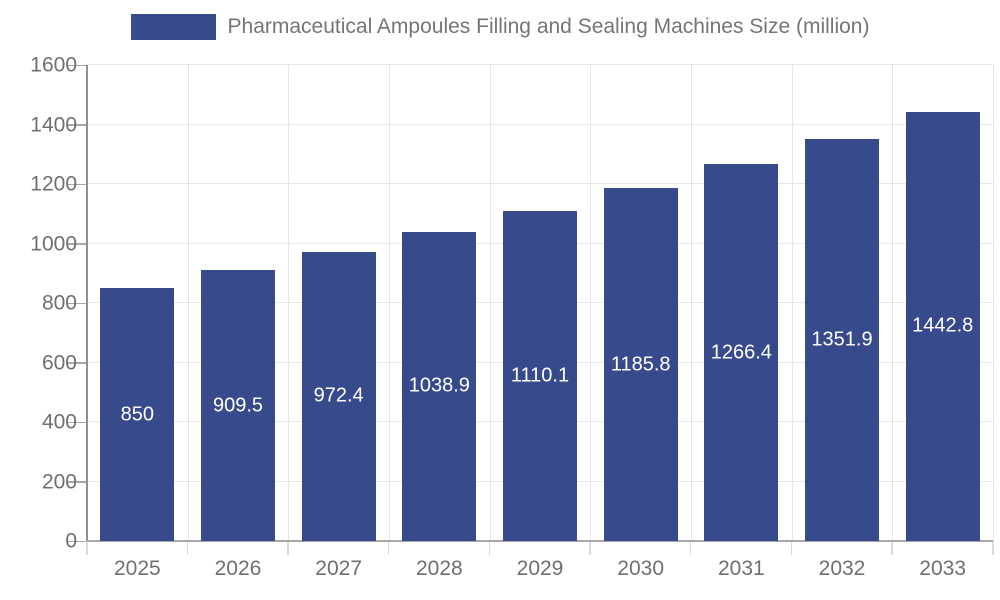 Image resolution: width=1000 pixels, height=600 pixels. What do you see at coordinates (238, 568) in the screenshot?
I see `x-axis-tick-label: 2026` at bounding box center [238, 568].